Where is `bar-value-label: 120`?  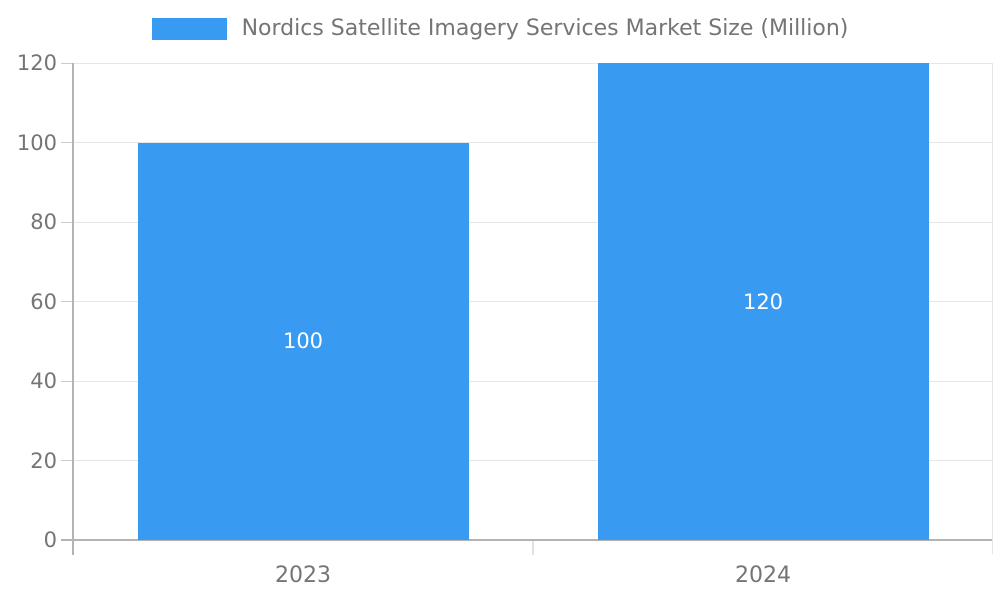
bar-value-label: 120 is located at coordinates (763, 301).